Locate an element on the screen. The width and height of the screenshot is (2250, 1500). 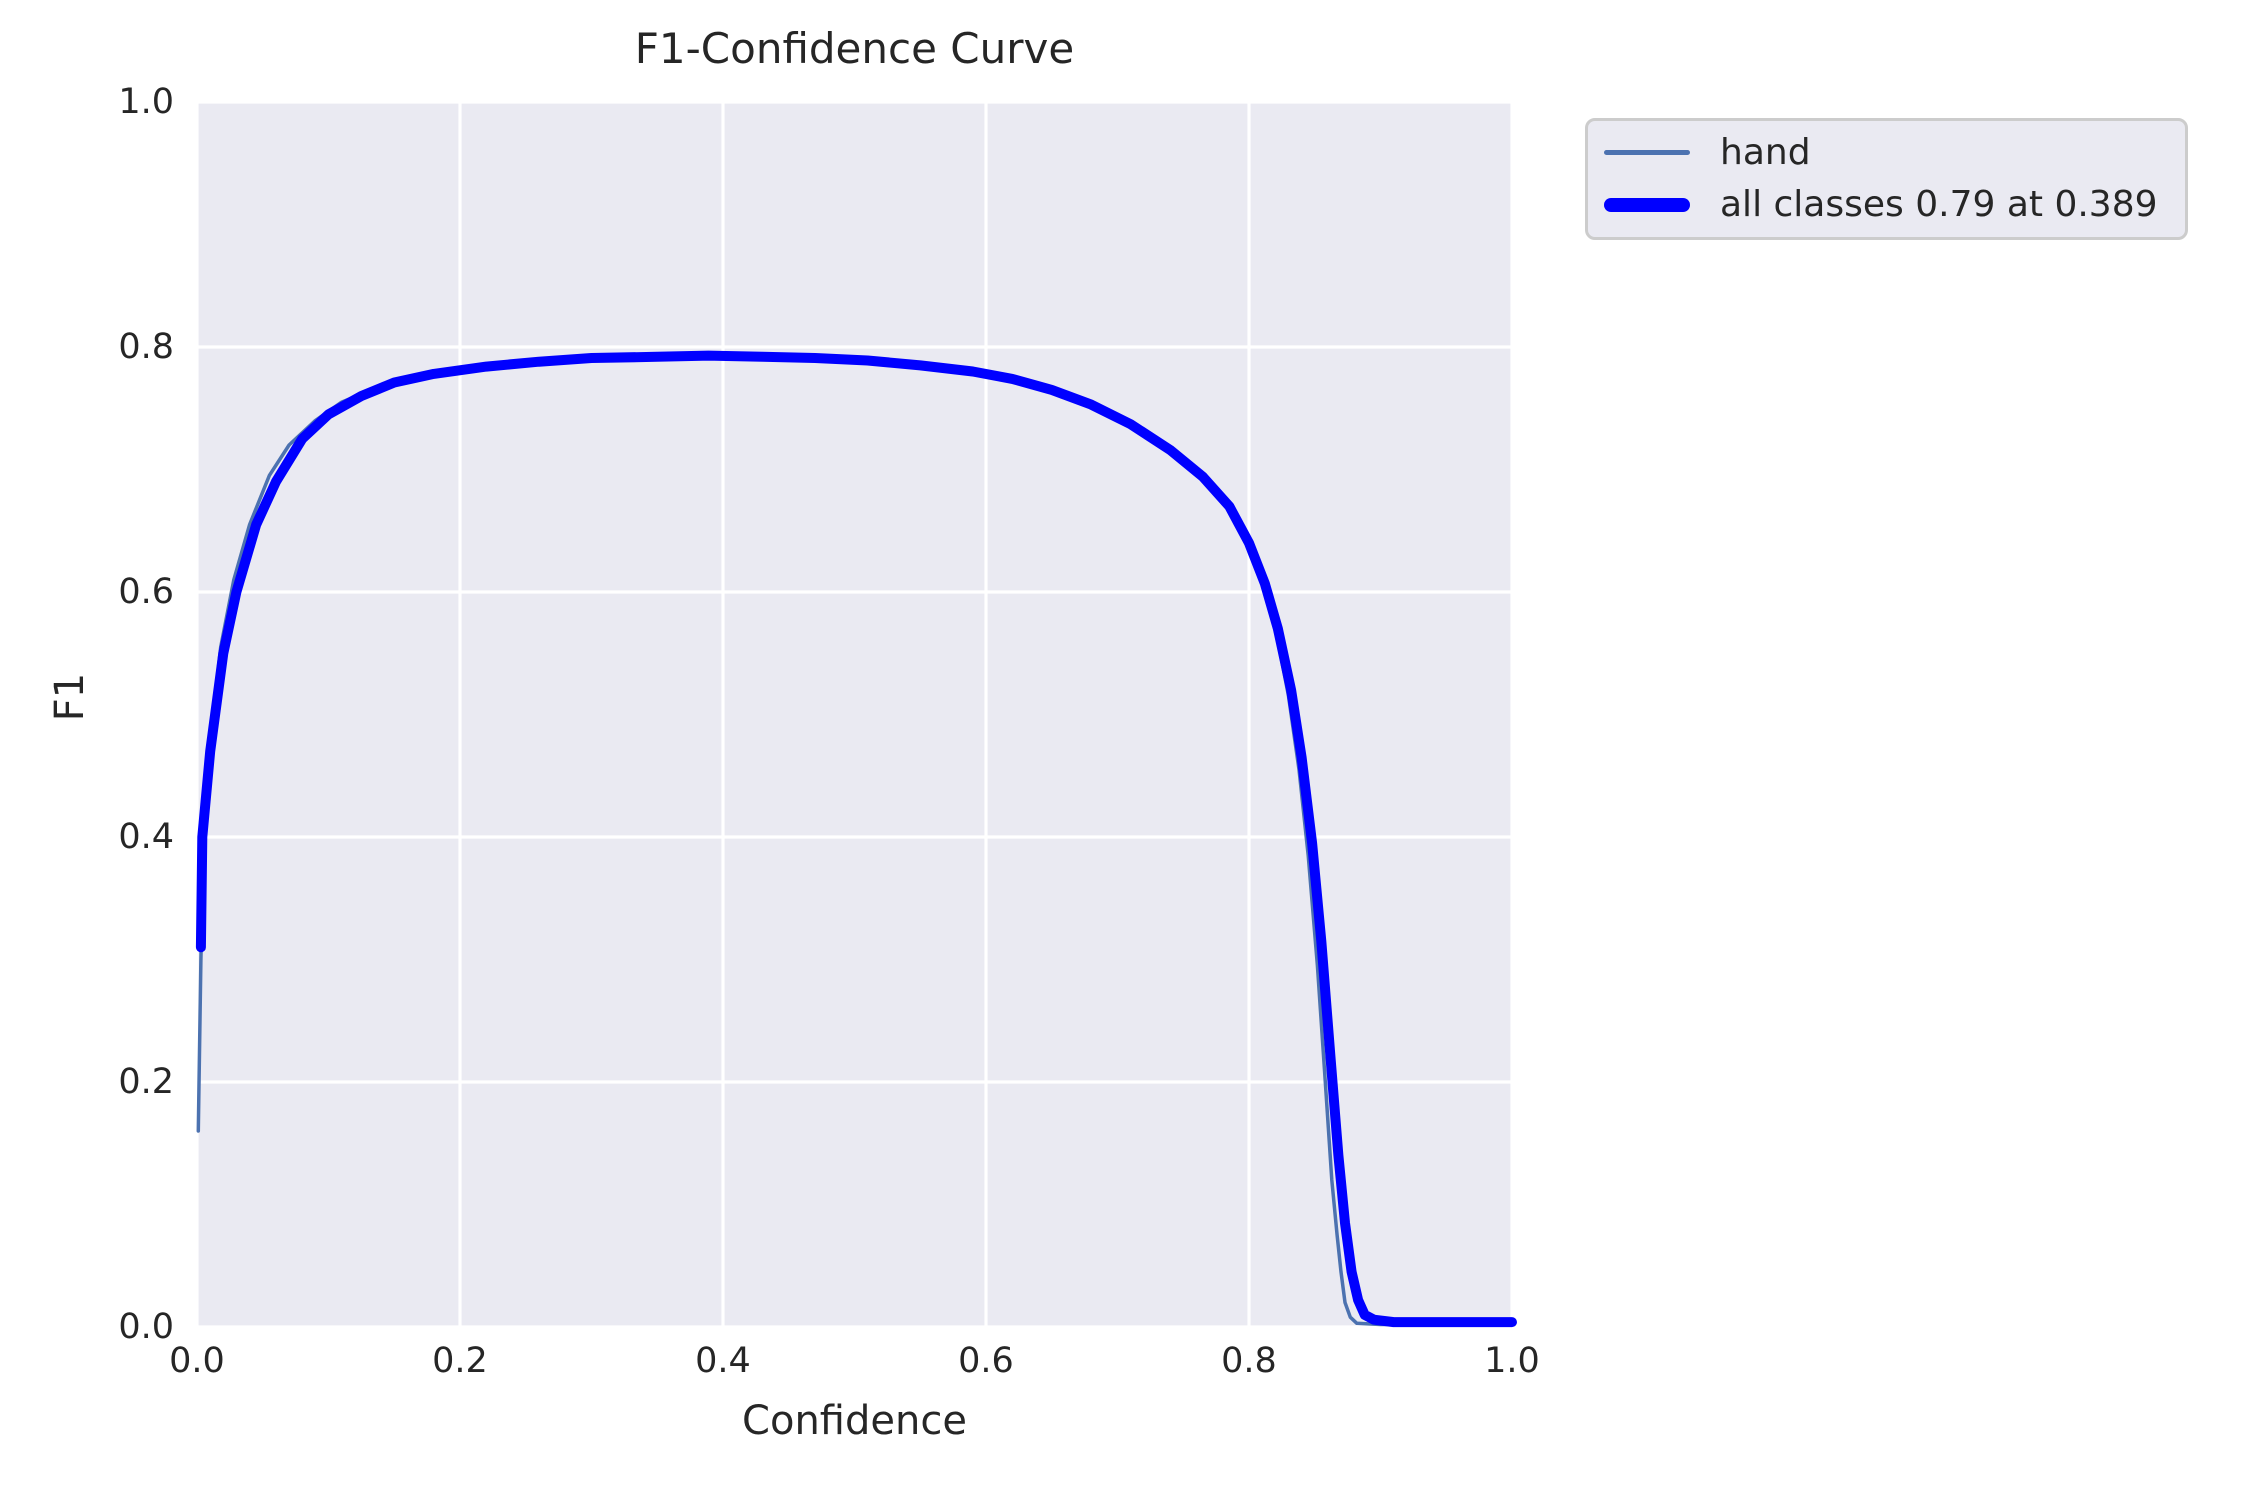
x-tick-label: 0.6 is located at coordinates (986, 1361).